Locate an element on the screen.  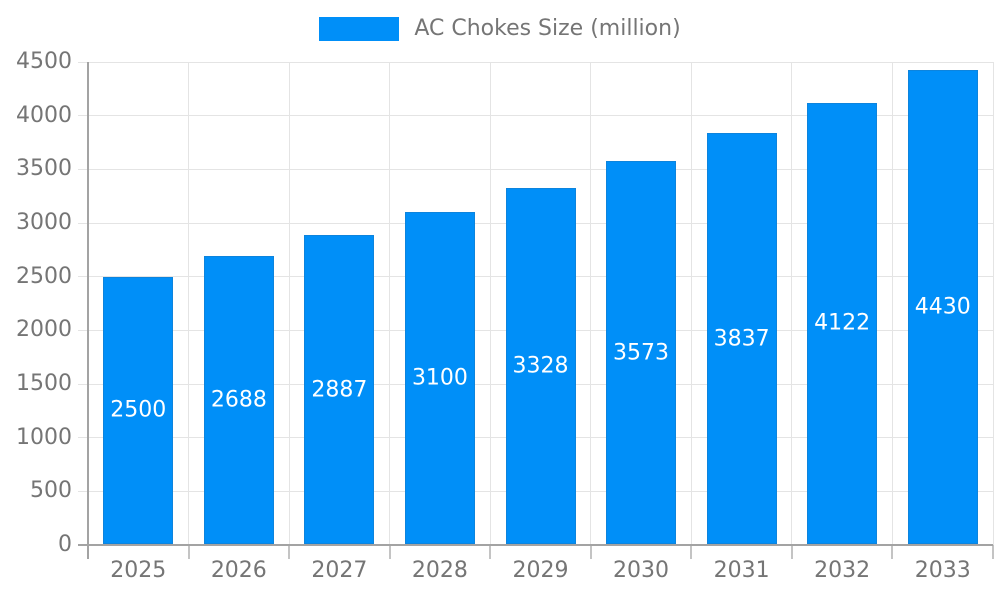
bar: 2688 is located at coordinates (238, 400).